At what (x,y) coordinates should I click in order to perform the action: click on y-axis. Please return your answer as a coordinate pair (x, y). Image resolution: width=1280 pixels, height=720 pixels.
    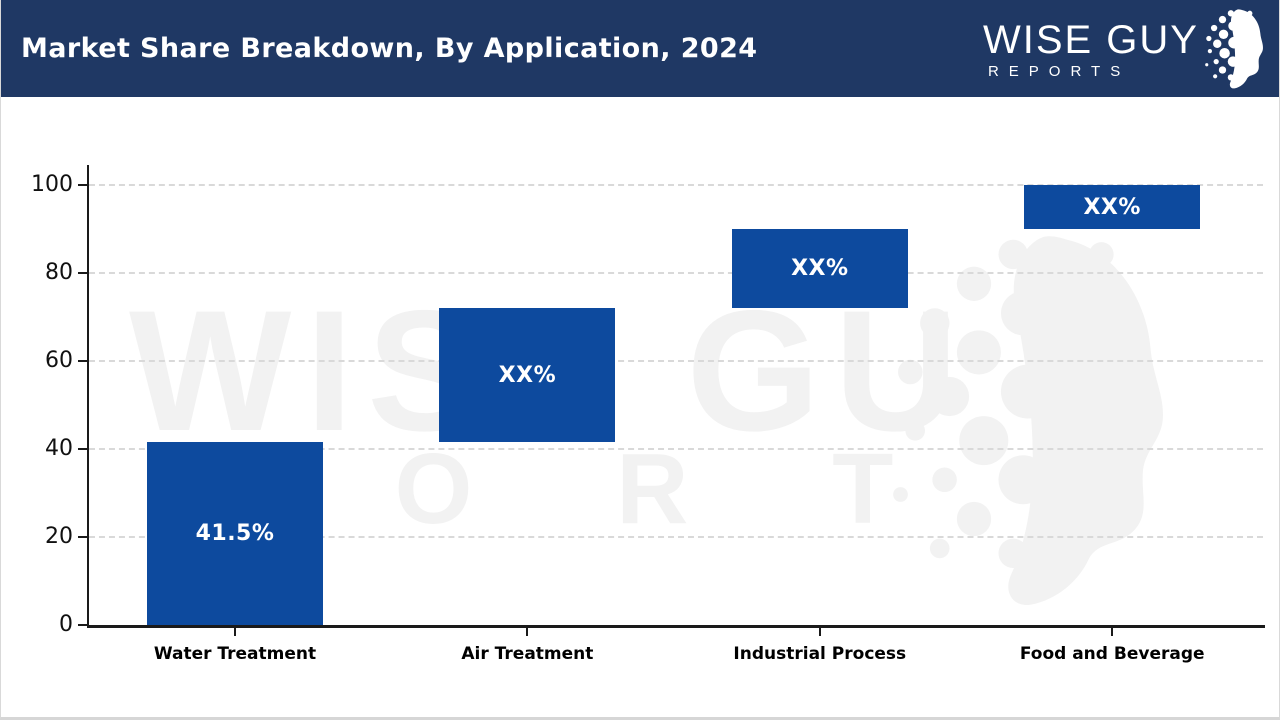
    Looking at the image, I should click on (88, 396).